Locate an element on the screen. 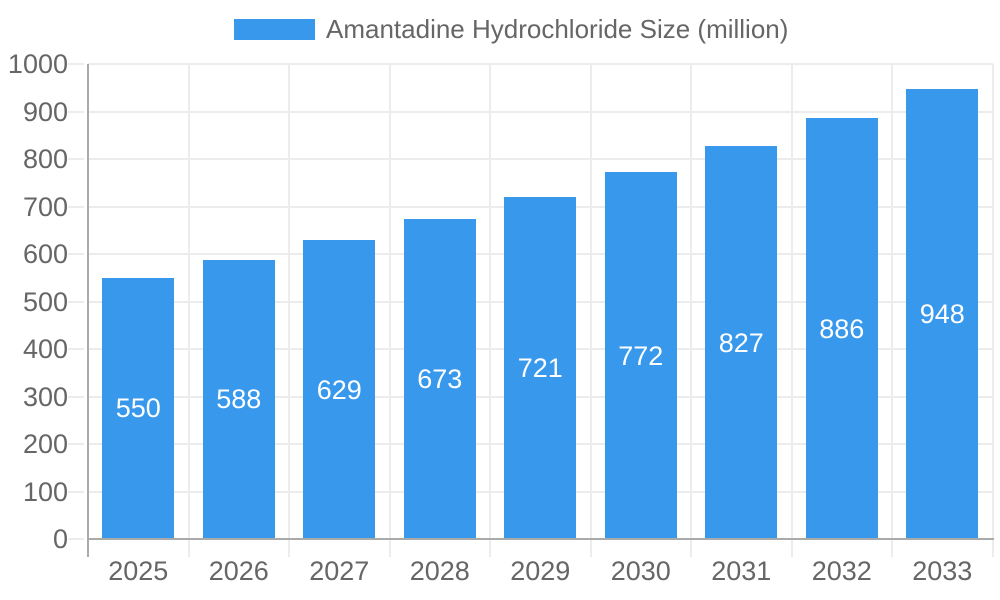 This screenshot has width=1000, height=600. bar-2027 is located at coordinates (339, 389).